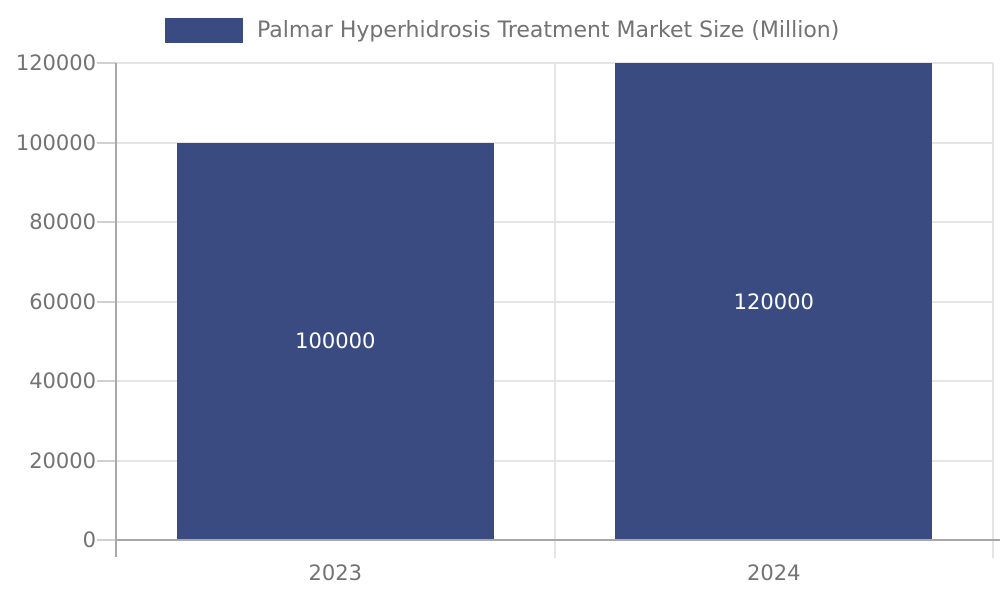 This screenshot has width=1000, height=600. I want to click on y-tick-label: 80000, so click(62, 222).